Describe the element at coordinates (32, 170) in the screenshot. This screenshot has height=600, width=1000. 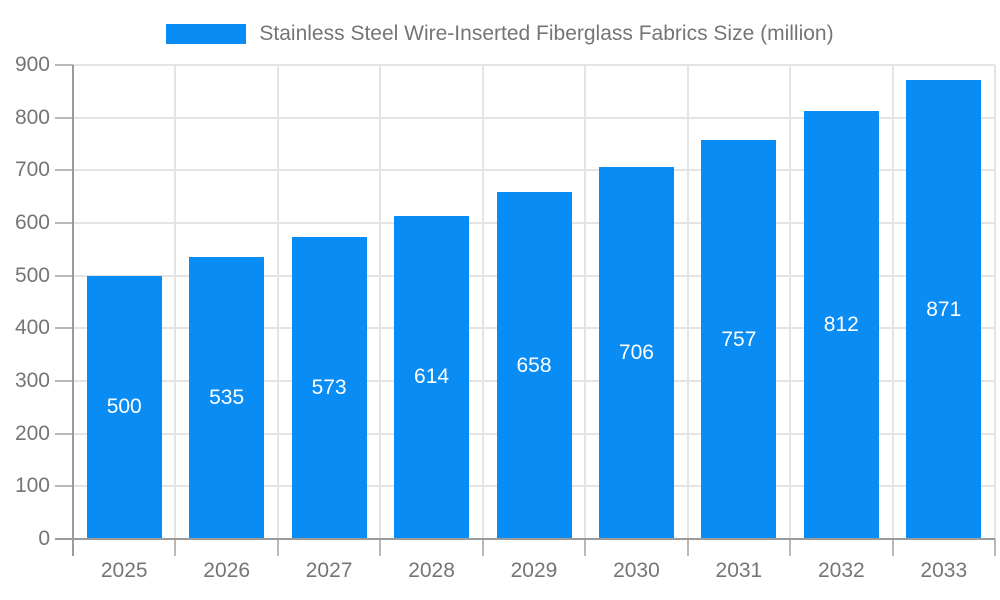
I see `y-axis-label: 700` at that location.